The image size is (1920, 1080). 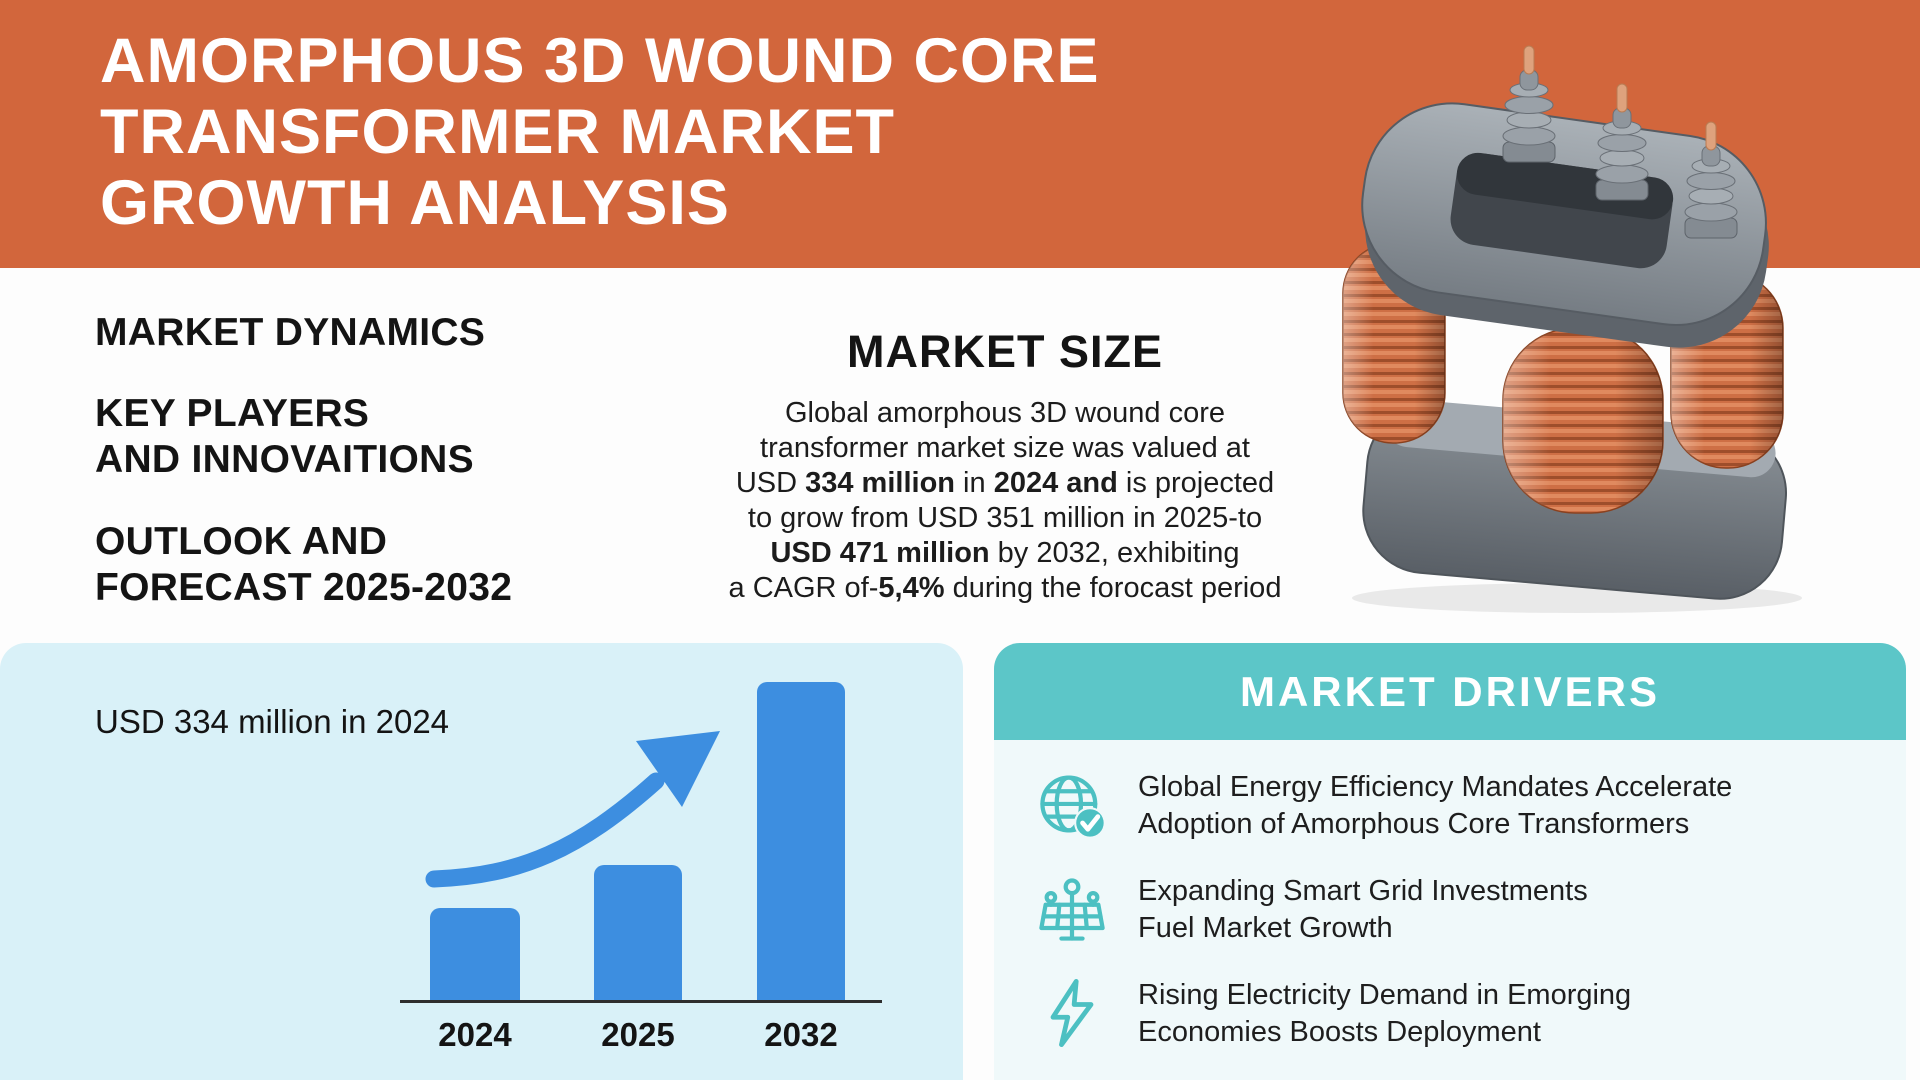 What do you see at coordinates (475, 1034) in the screenshot?
I see `bar-label-2024: 2024` at bounding box center [475, 1034].